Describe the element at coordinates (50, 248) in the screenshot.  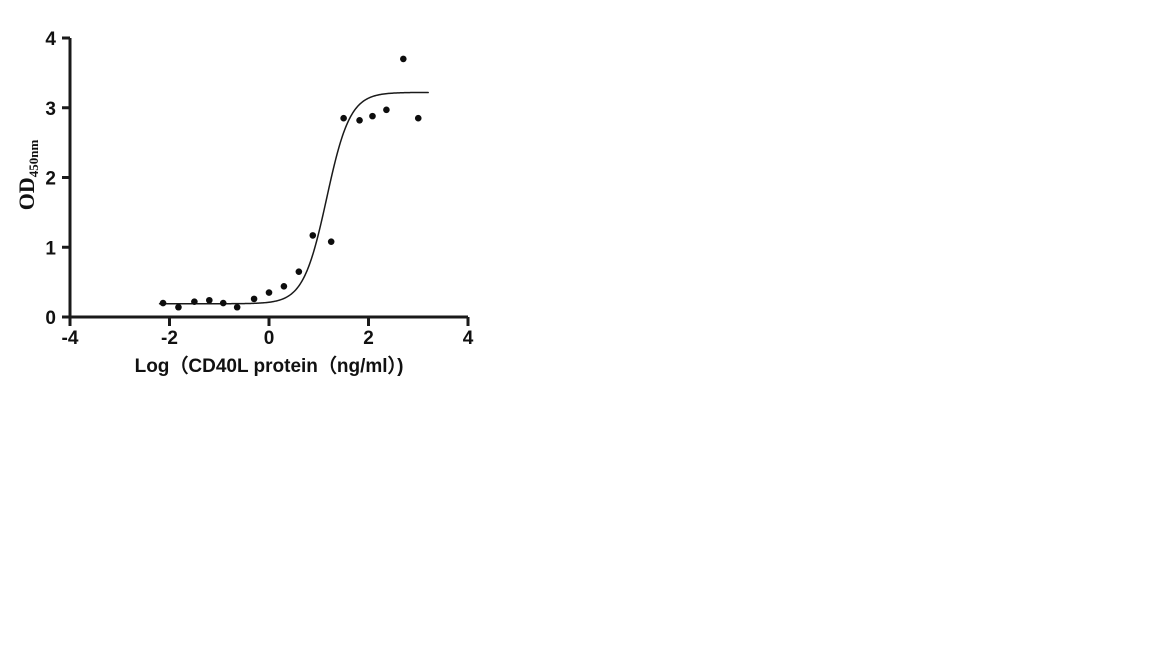
I see `y-tick-label: 1` at that location.